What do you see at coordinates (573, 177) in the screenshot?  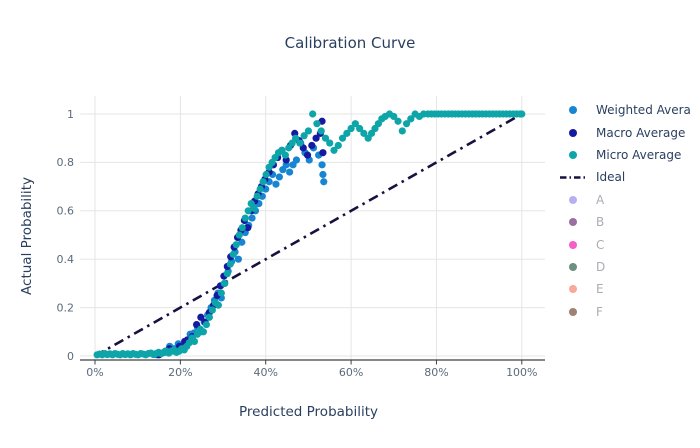 I see `legend-dashdot-line-icon` at bounding box center [573, 177].